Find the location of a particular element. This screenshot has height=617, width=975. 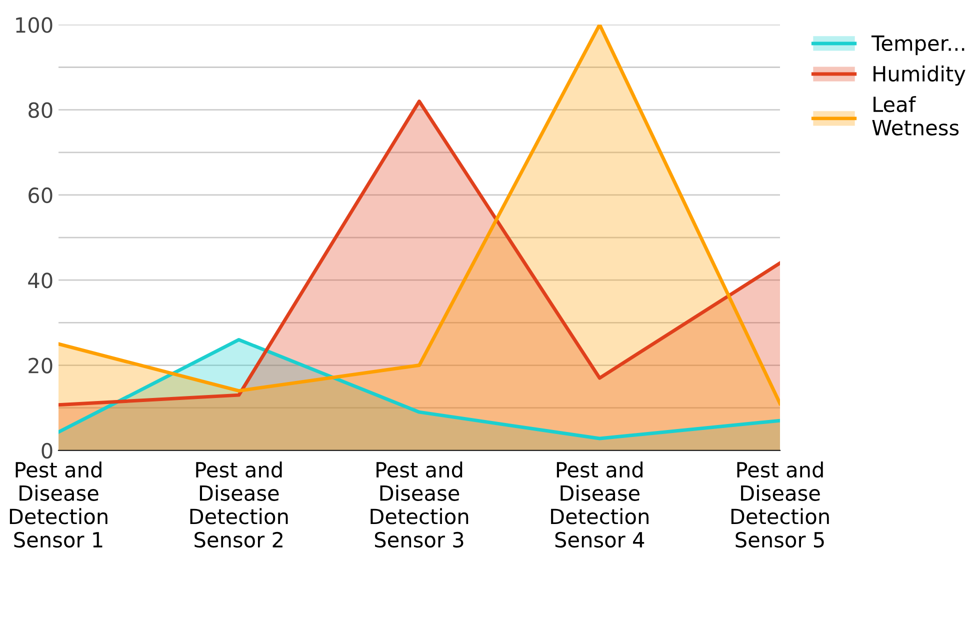

y-tick-label: 60 is located at coordinates (40, 195).